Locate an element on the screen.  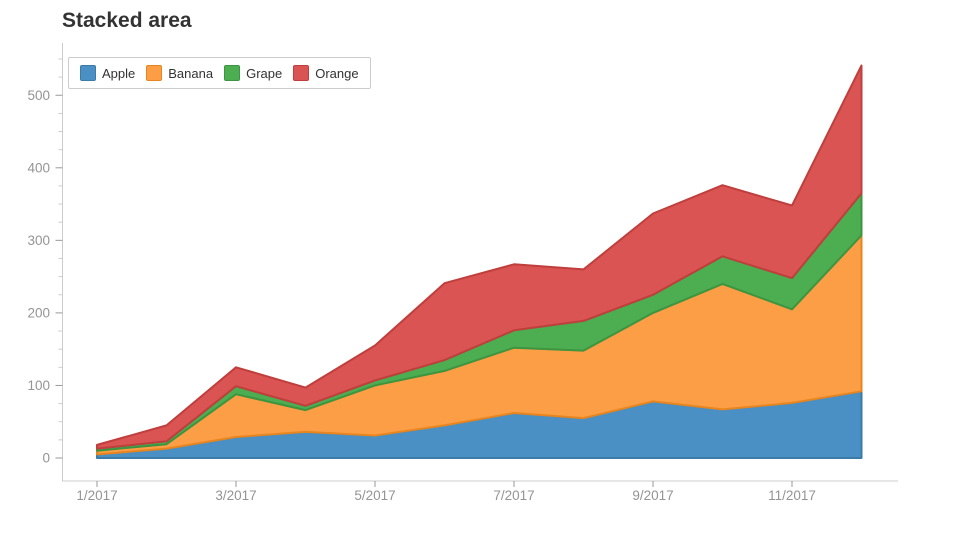
legend-swatch-apple is located at coordinates (88, 73).